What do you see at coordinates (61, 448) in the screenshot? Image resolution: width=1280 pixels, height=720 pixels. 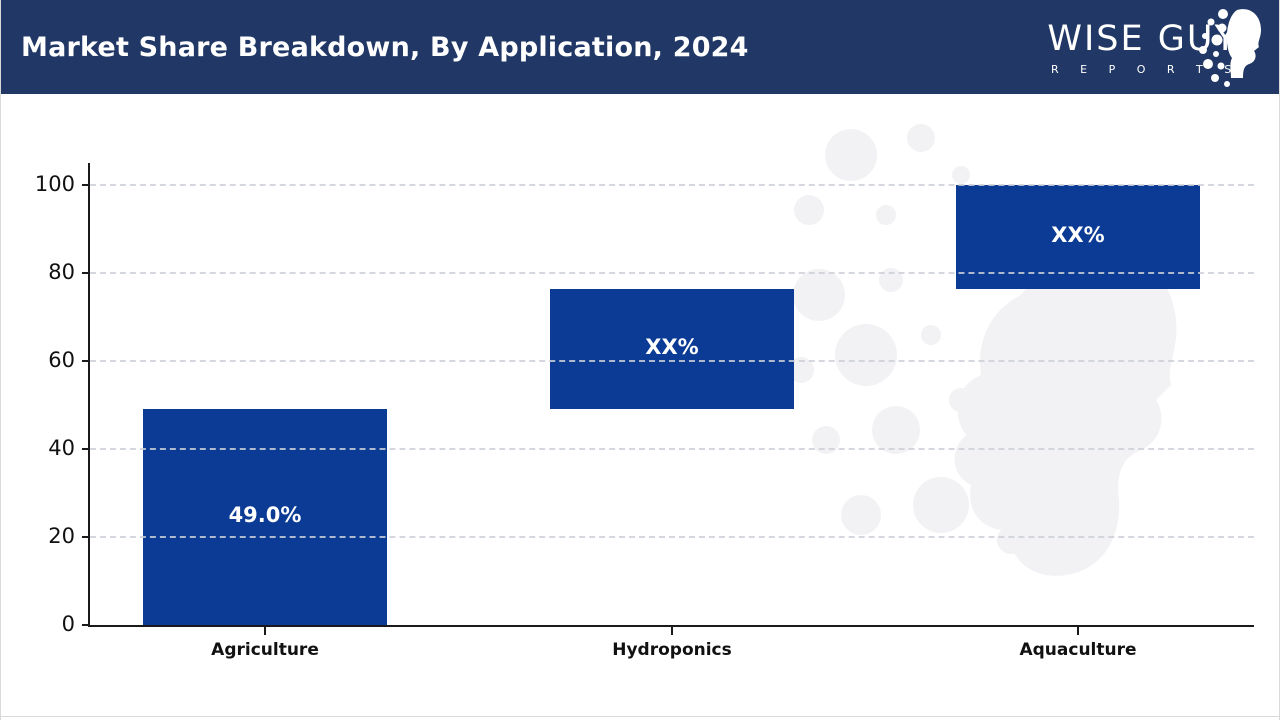 I see `y-tick-label-40: 40` at bounding box center [61, 448].